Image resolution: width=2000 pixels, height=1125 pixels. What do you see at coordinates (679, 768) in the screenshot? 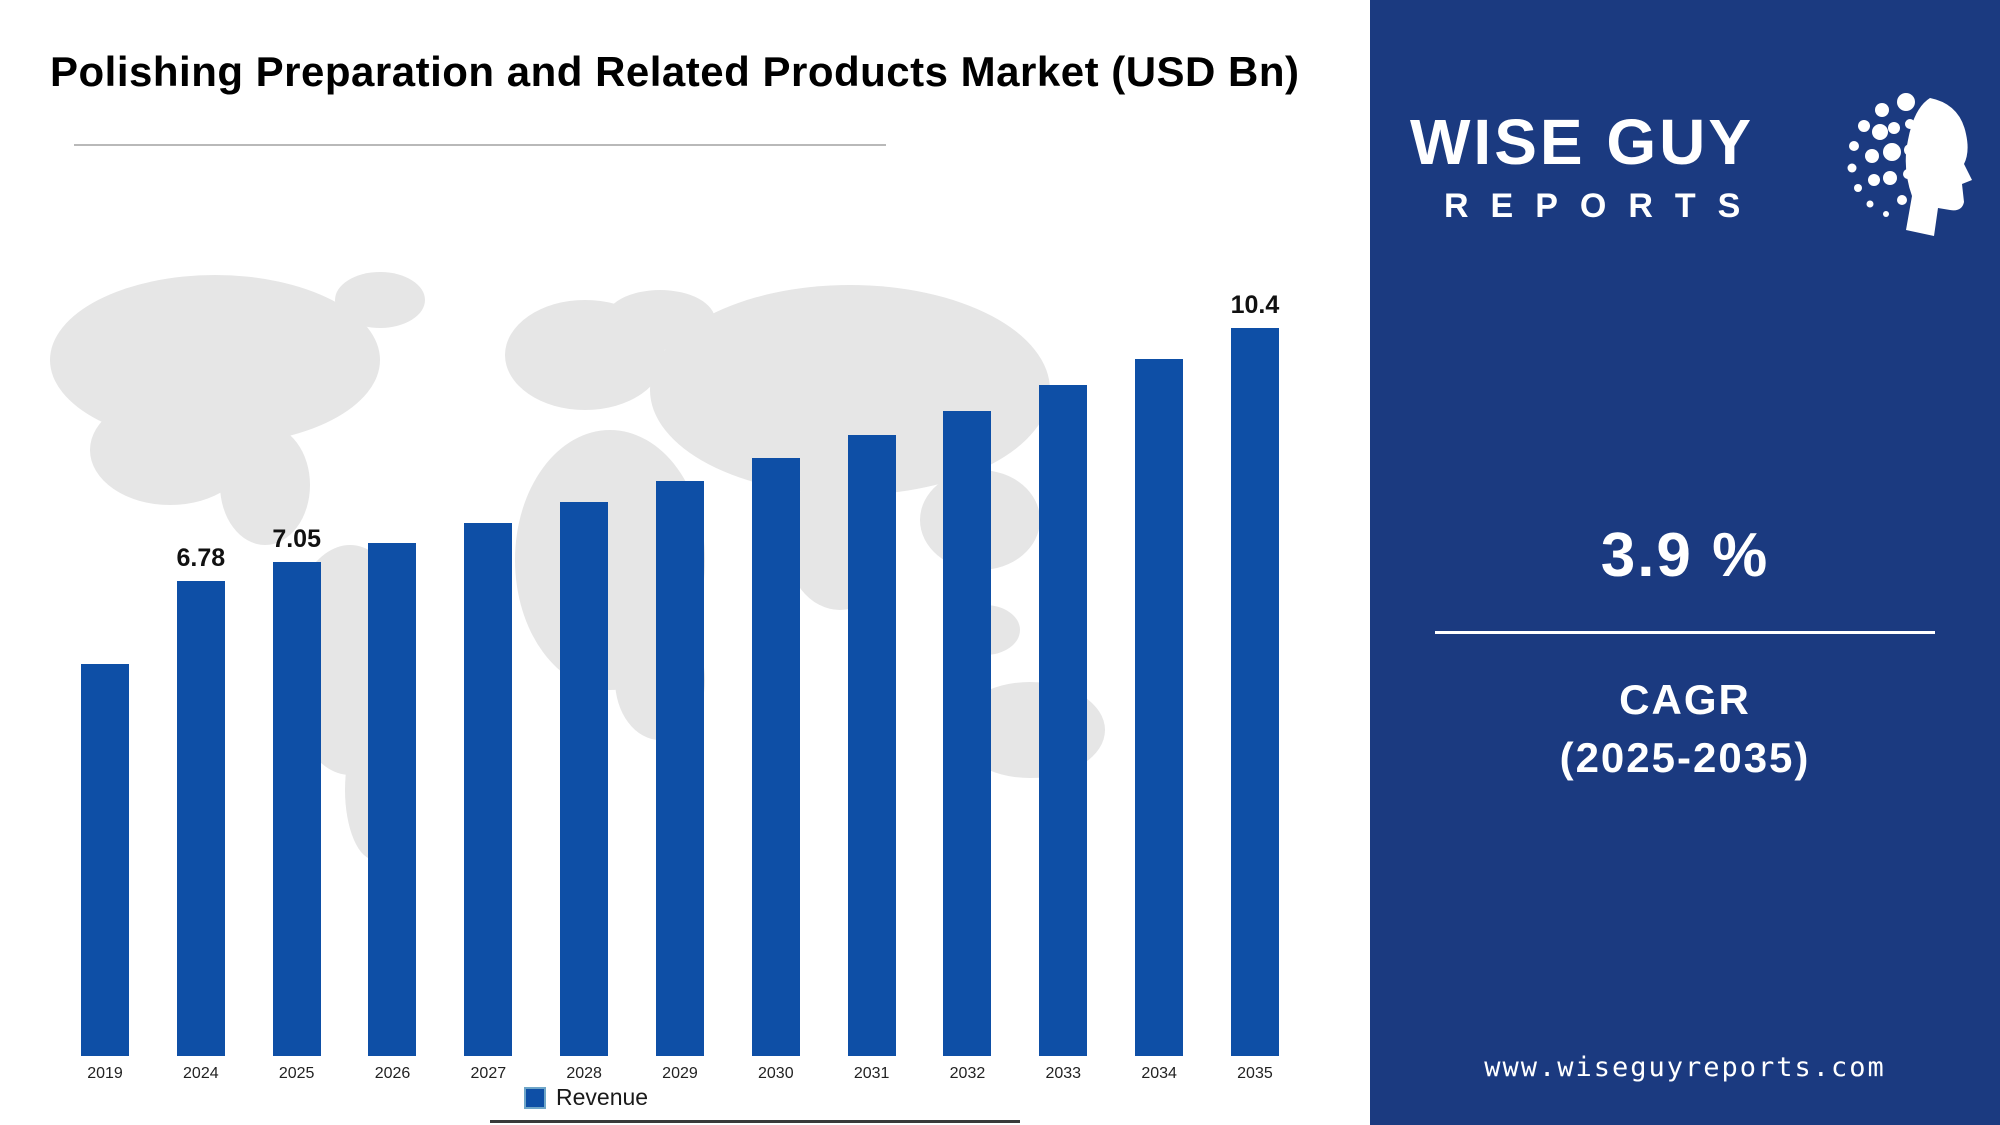
I see `bar-2029` at bounding box center [679, 768].